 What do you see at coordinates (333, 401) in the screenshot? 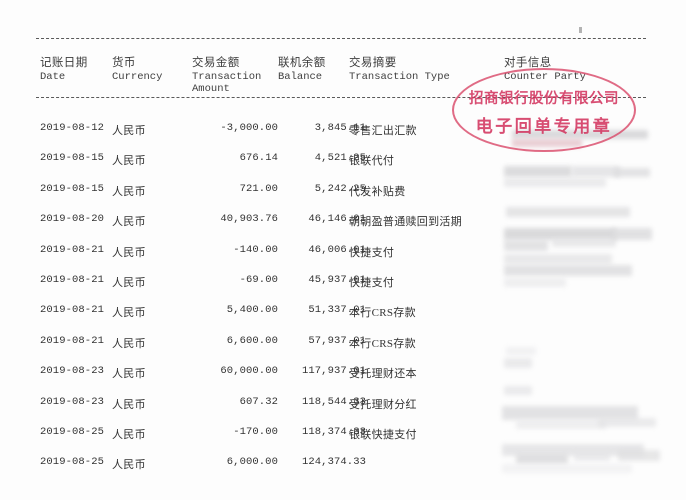
I see `cell-balance: 118,544.33` at bounding box center [333, 401].